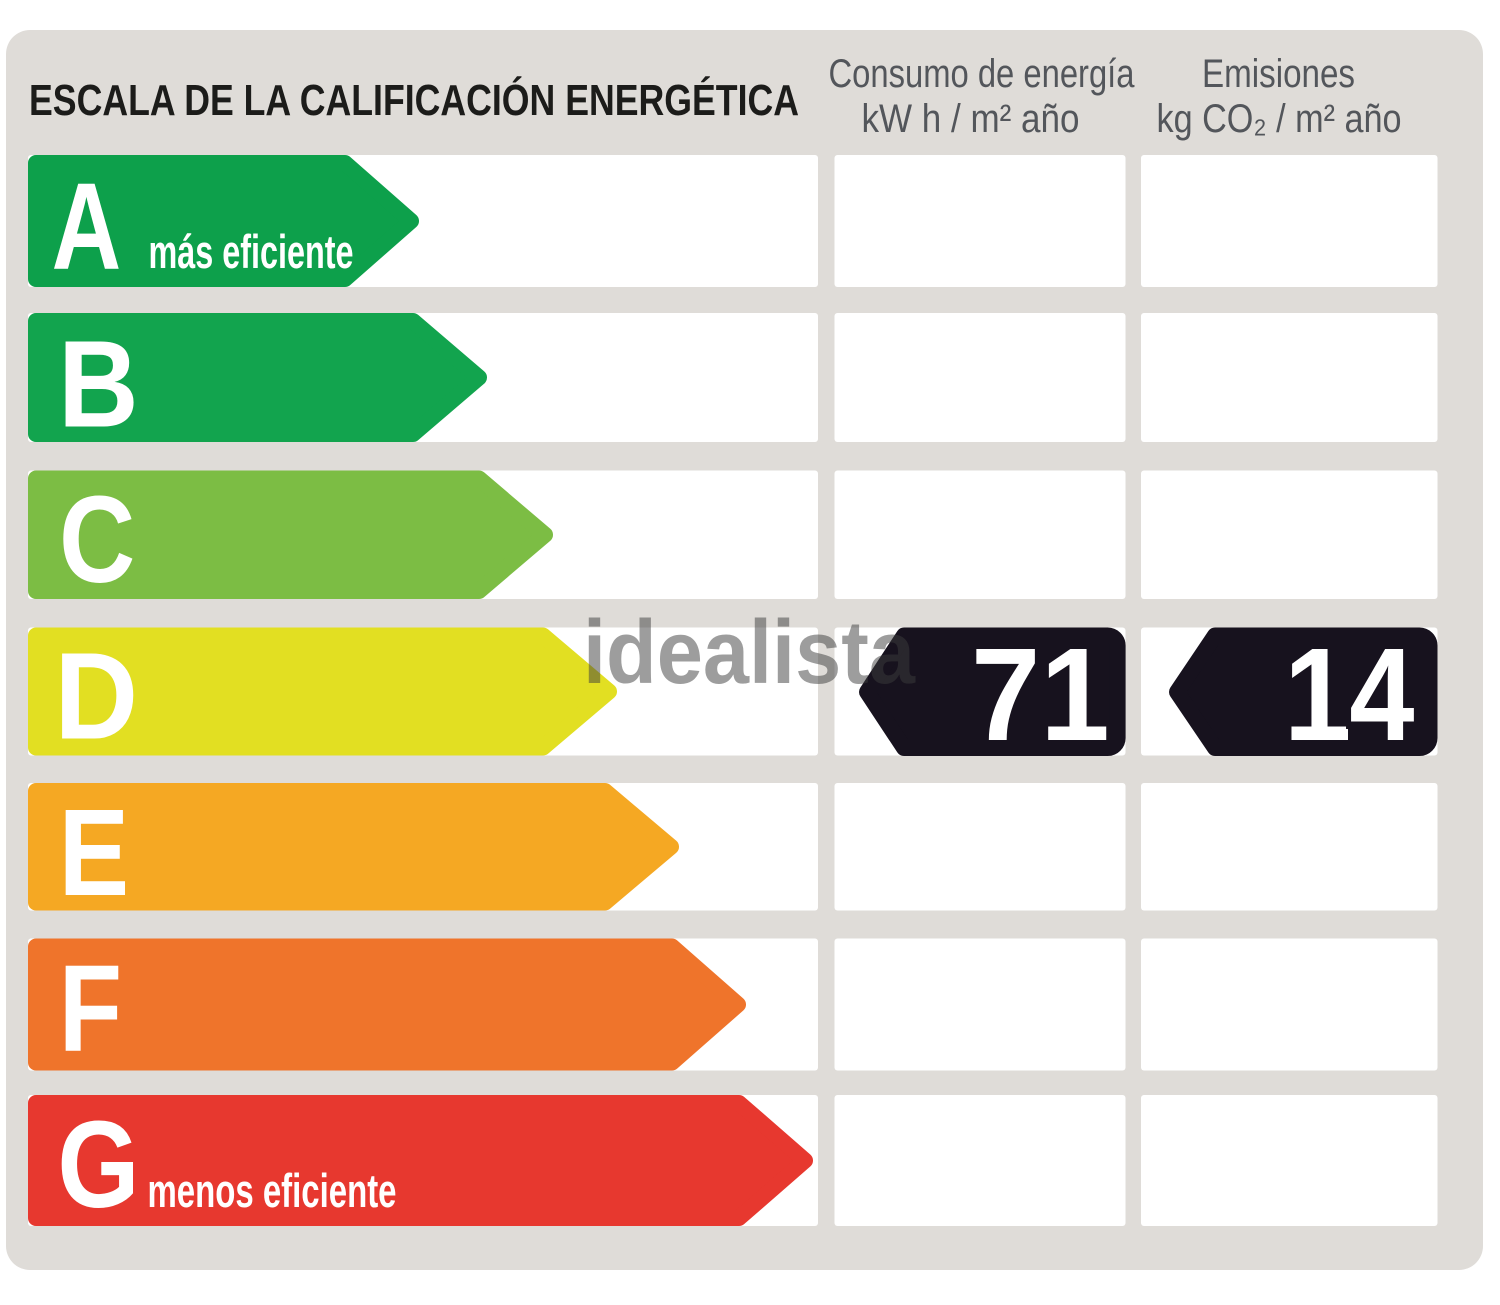 Image resolution: width=1500 pixels, height=1305 pixels. What do you see at coordinates (749, 653) in the screenshot?
I see `svg-text: idealista` at bounding box center [749, 653].